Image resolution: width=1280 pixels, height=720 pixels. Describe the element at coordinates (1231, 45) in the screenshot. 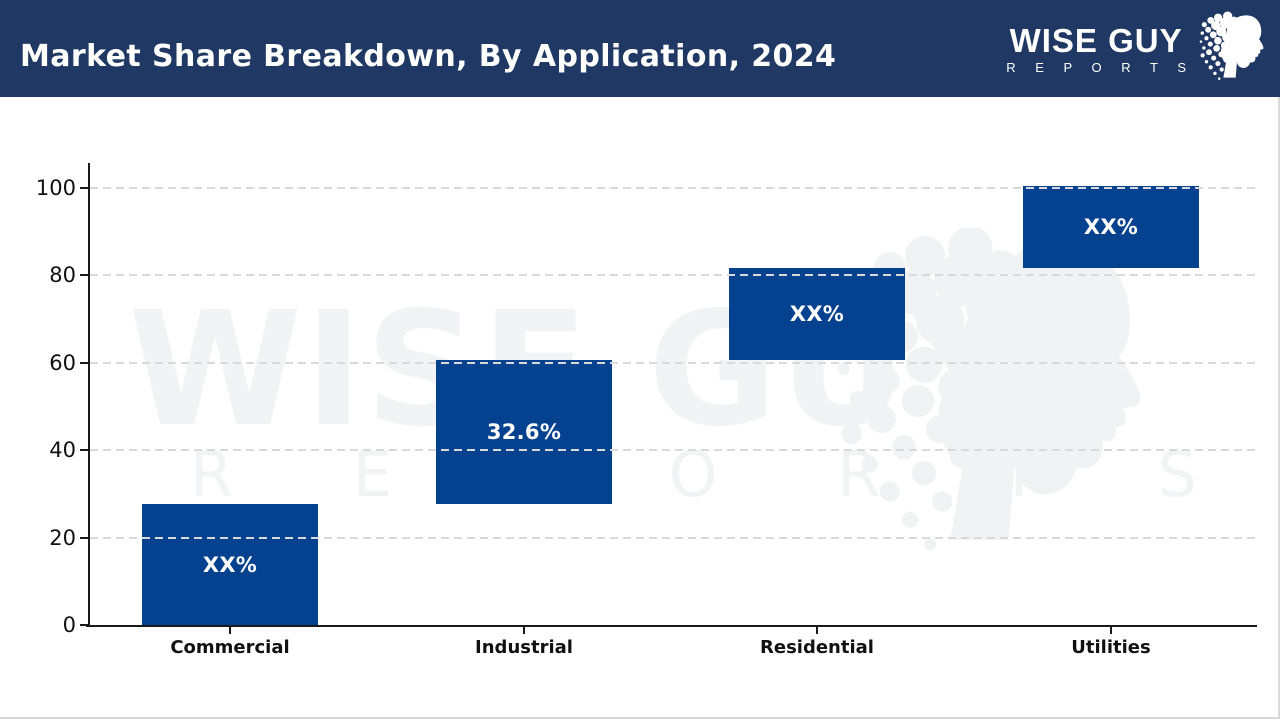

I see `wiseguy-head-logo-icon` at that location.